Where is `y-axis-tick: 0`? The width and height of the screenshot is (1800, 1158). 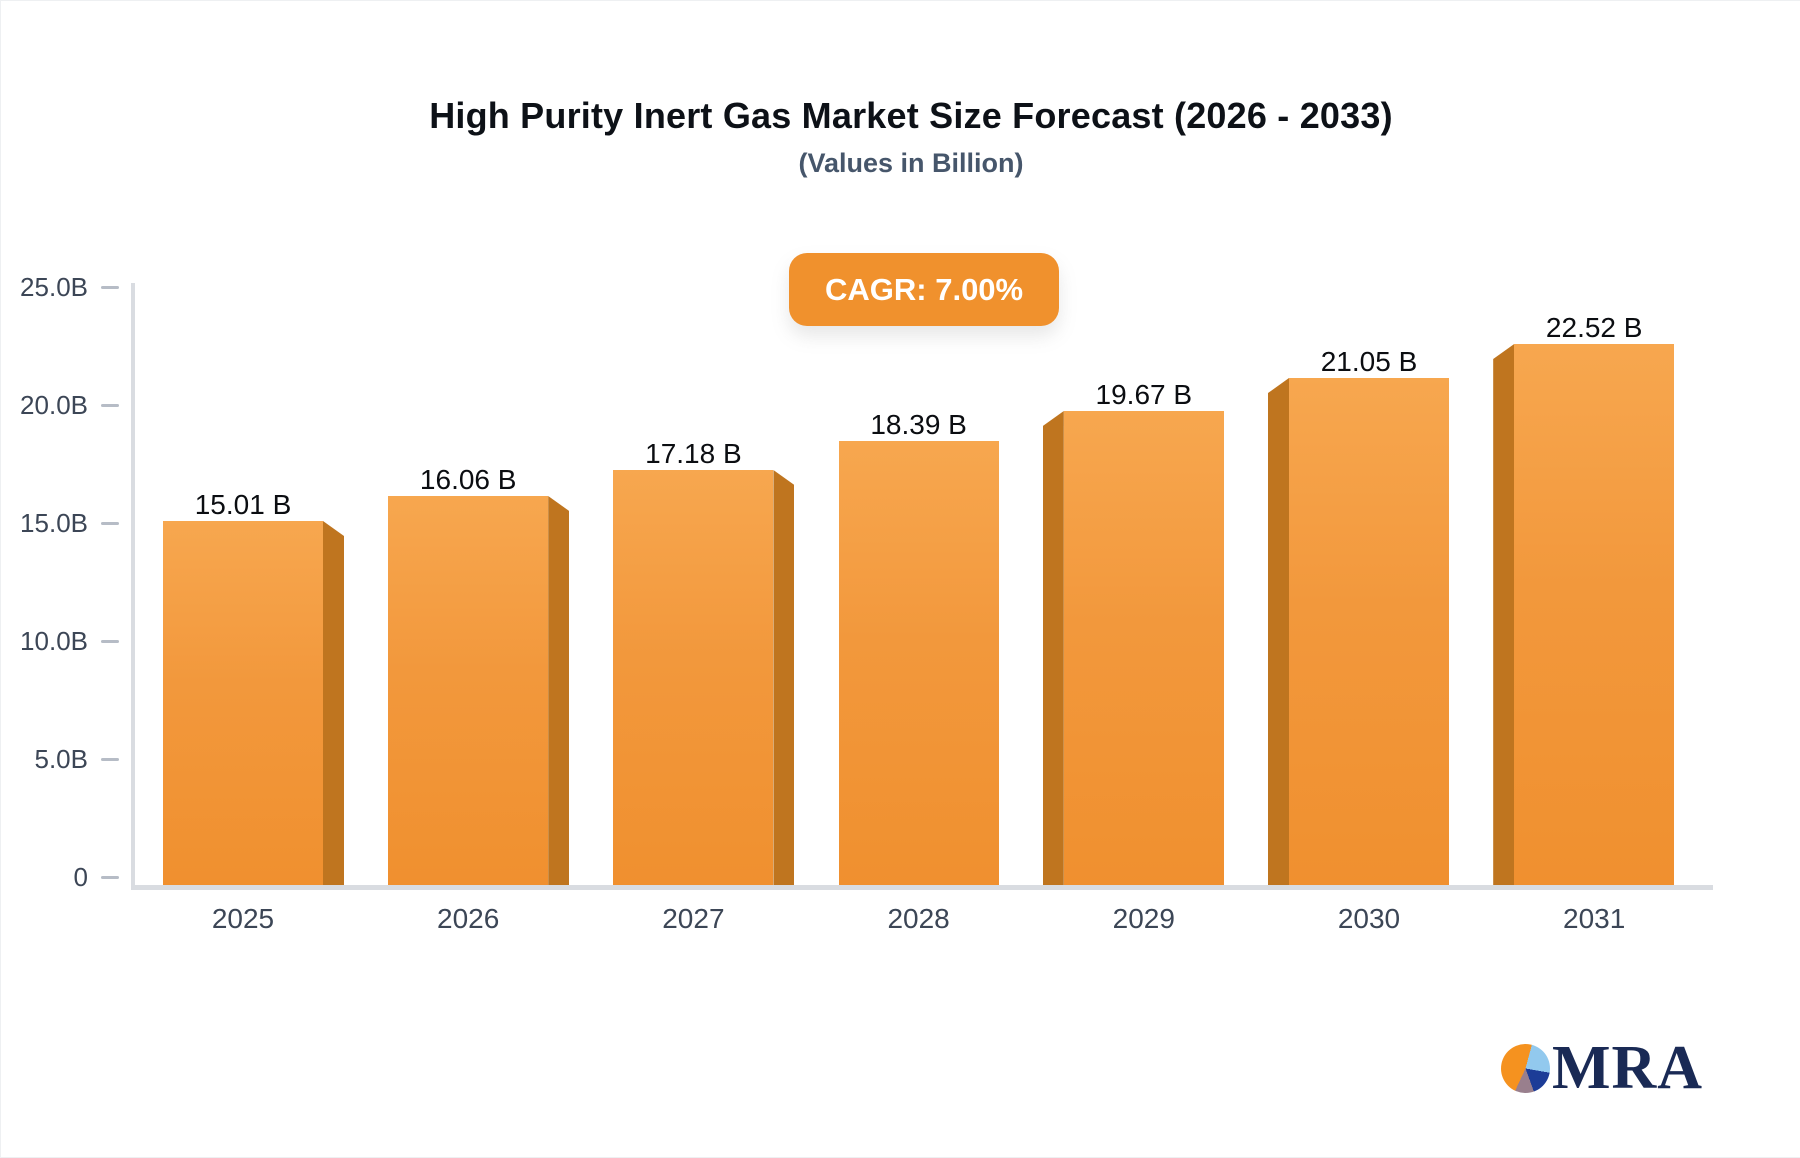 y-axis-tick: 0 is located at coordinates (66, 876).